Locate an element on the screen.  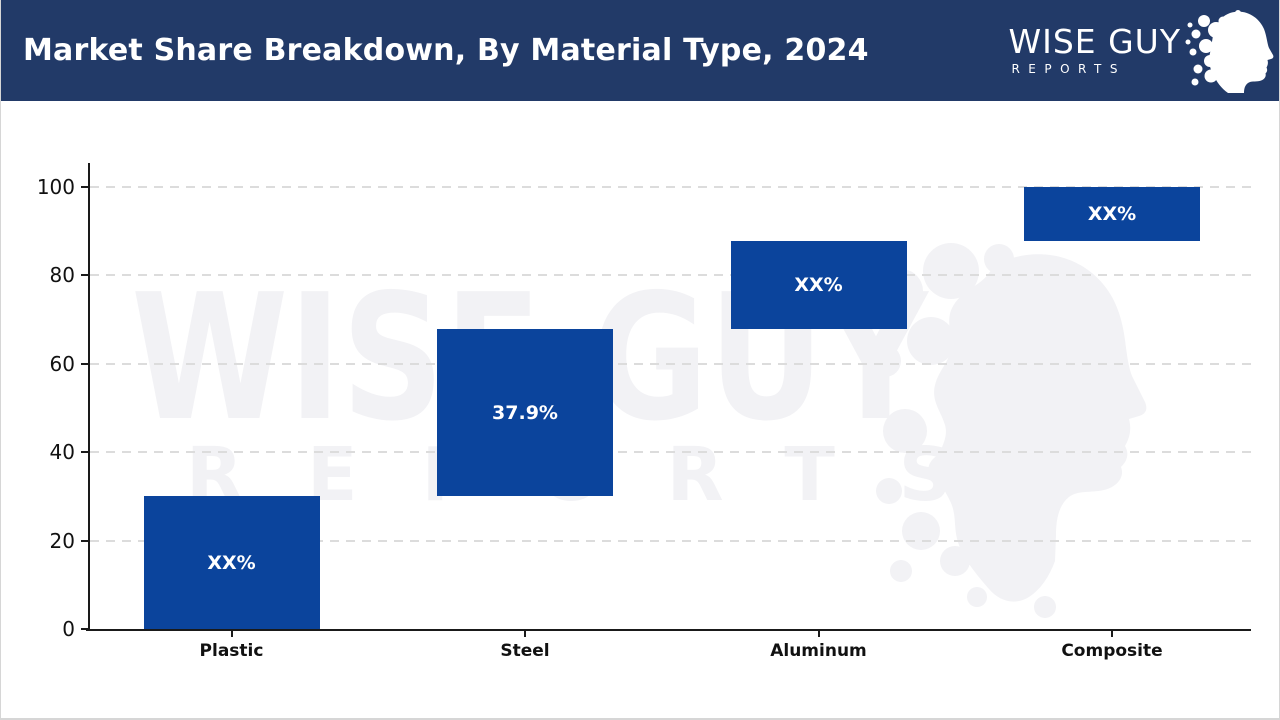
bar-steel: 37.9% is located at coordinates (525, 412).